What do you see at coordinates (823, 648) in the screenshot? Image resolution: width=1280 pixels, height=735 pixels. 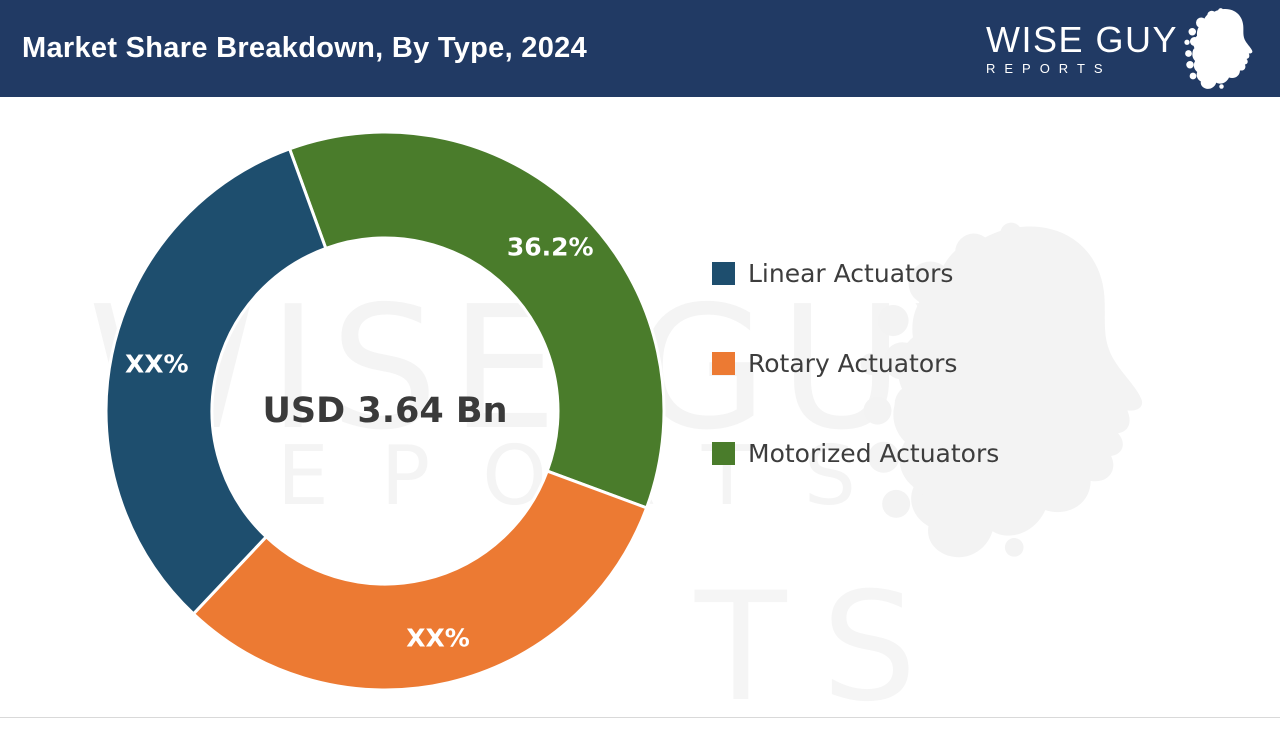 I see `watermark-fragment: TS` at bounding box center [823, 648].